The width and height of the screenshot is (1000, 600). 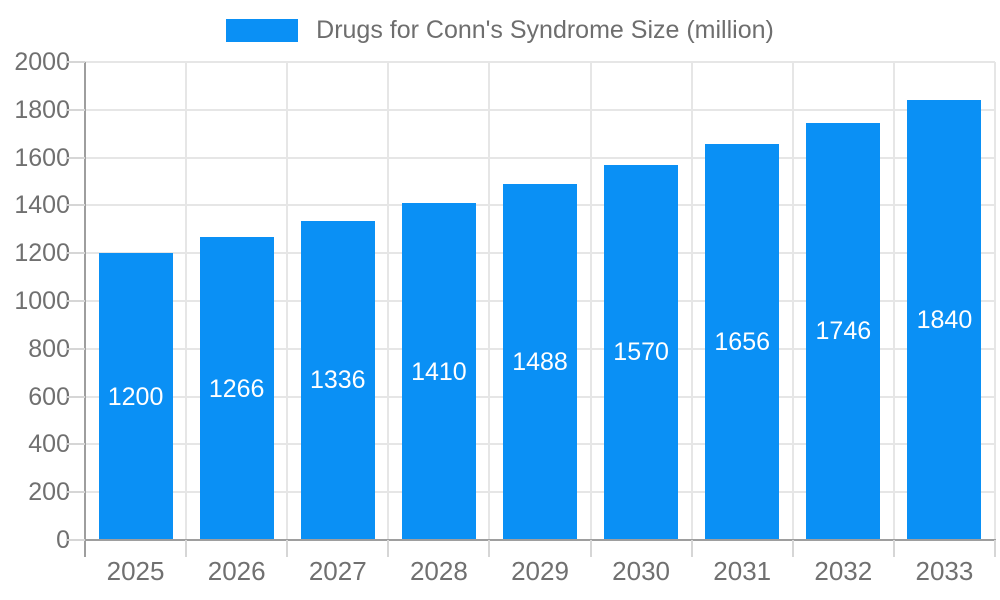 What do you see at coordinates (540, 540) in the screenshot?
I see `x-axis-line` at bounding box center [540, 540].